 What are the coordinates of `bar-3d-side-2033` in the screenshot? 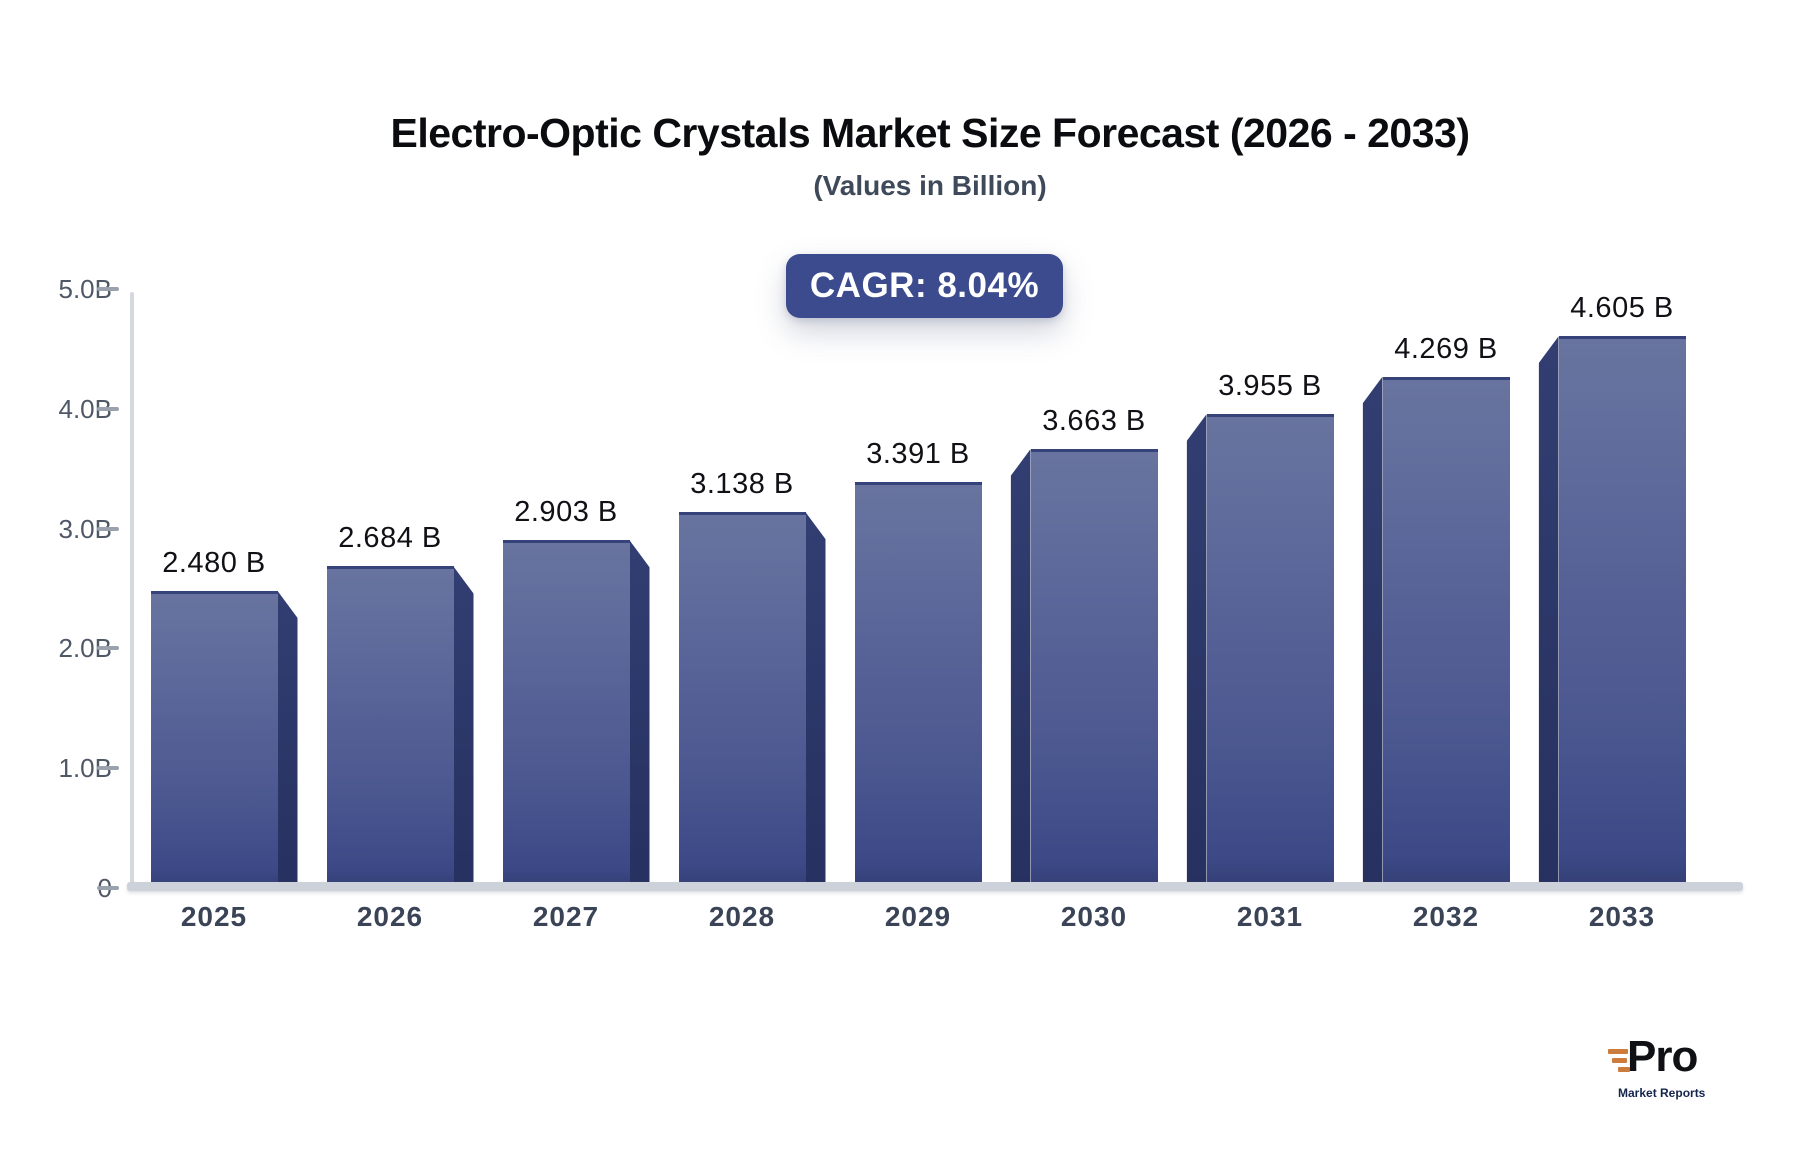 It's located at (1548, 612).